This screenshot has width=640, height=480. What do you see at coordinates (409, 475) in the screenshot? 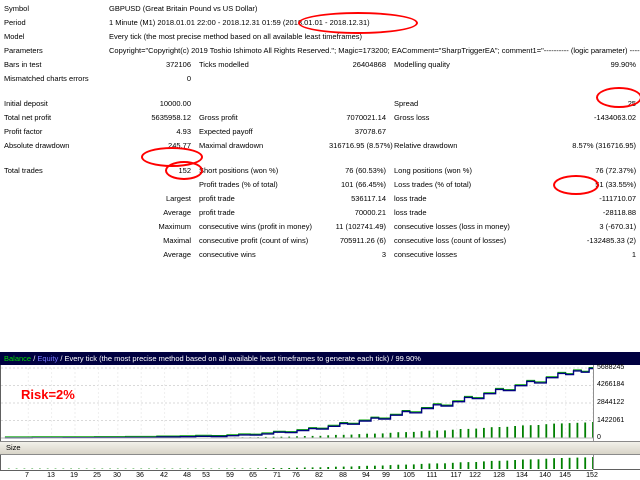
I see `x-axis-label: 105` at bounding box center [409, 475].